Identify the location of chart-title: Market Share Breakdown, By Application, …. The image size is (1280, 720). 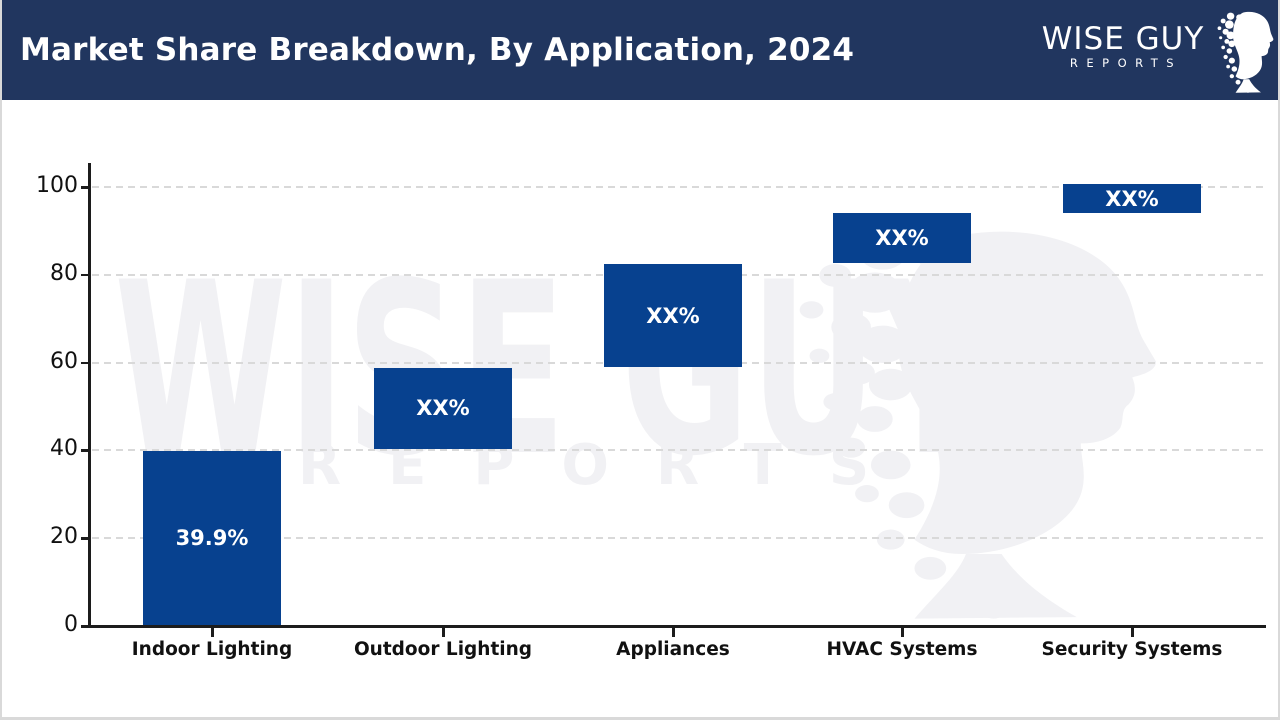
(437, 50).